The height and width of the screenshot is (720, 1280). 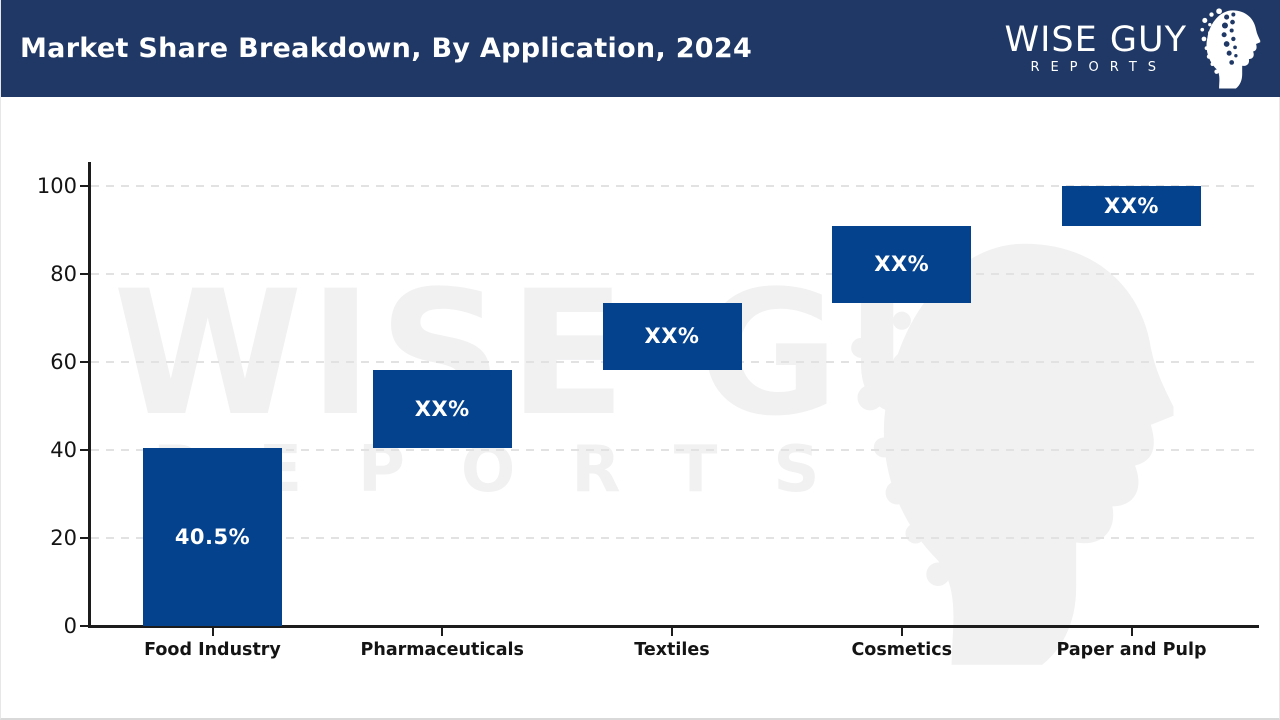 I want to click on wise-guy-logo: WISE GUY REPORTS, so click(x=1135, y=48).